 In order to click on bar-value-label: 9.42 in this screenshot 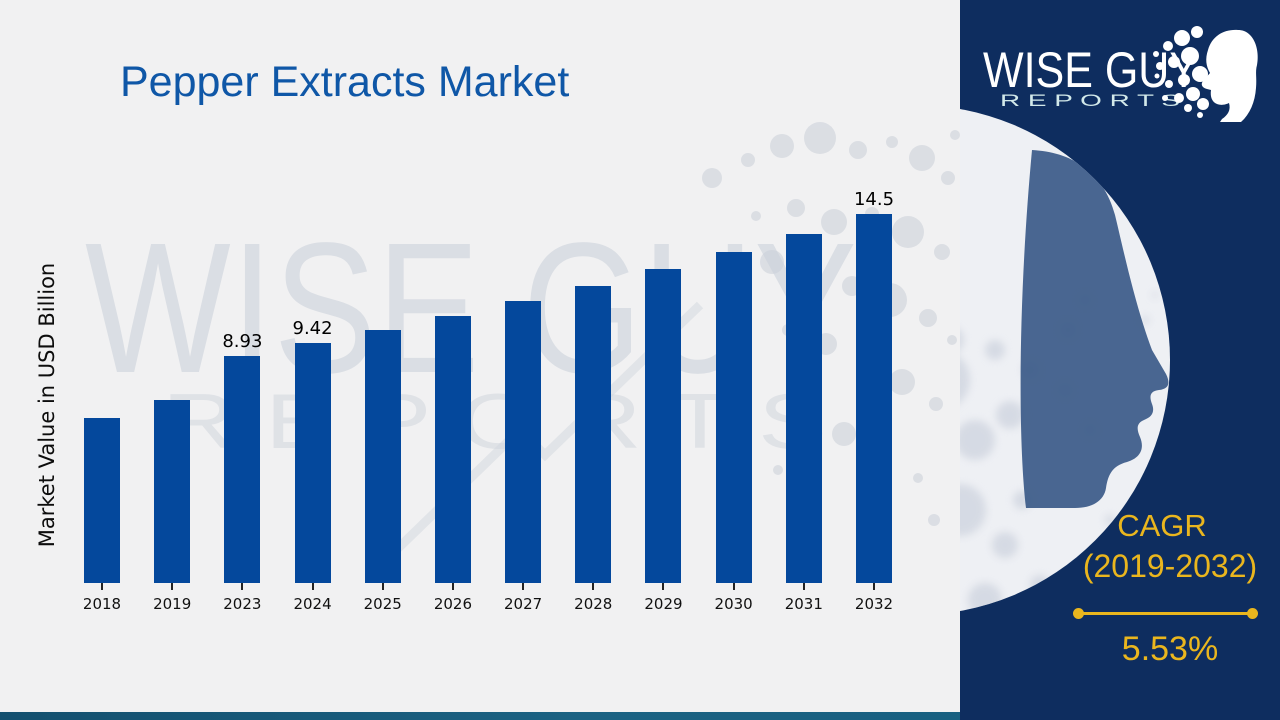, I will do `click(312, 329)`.